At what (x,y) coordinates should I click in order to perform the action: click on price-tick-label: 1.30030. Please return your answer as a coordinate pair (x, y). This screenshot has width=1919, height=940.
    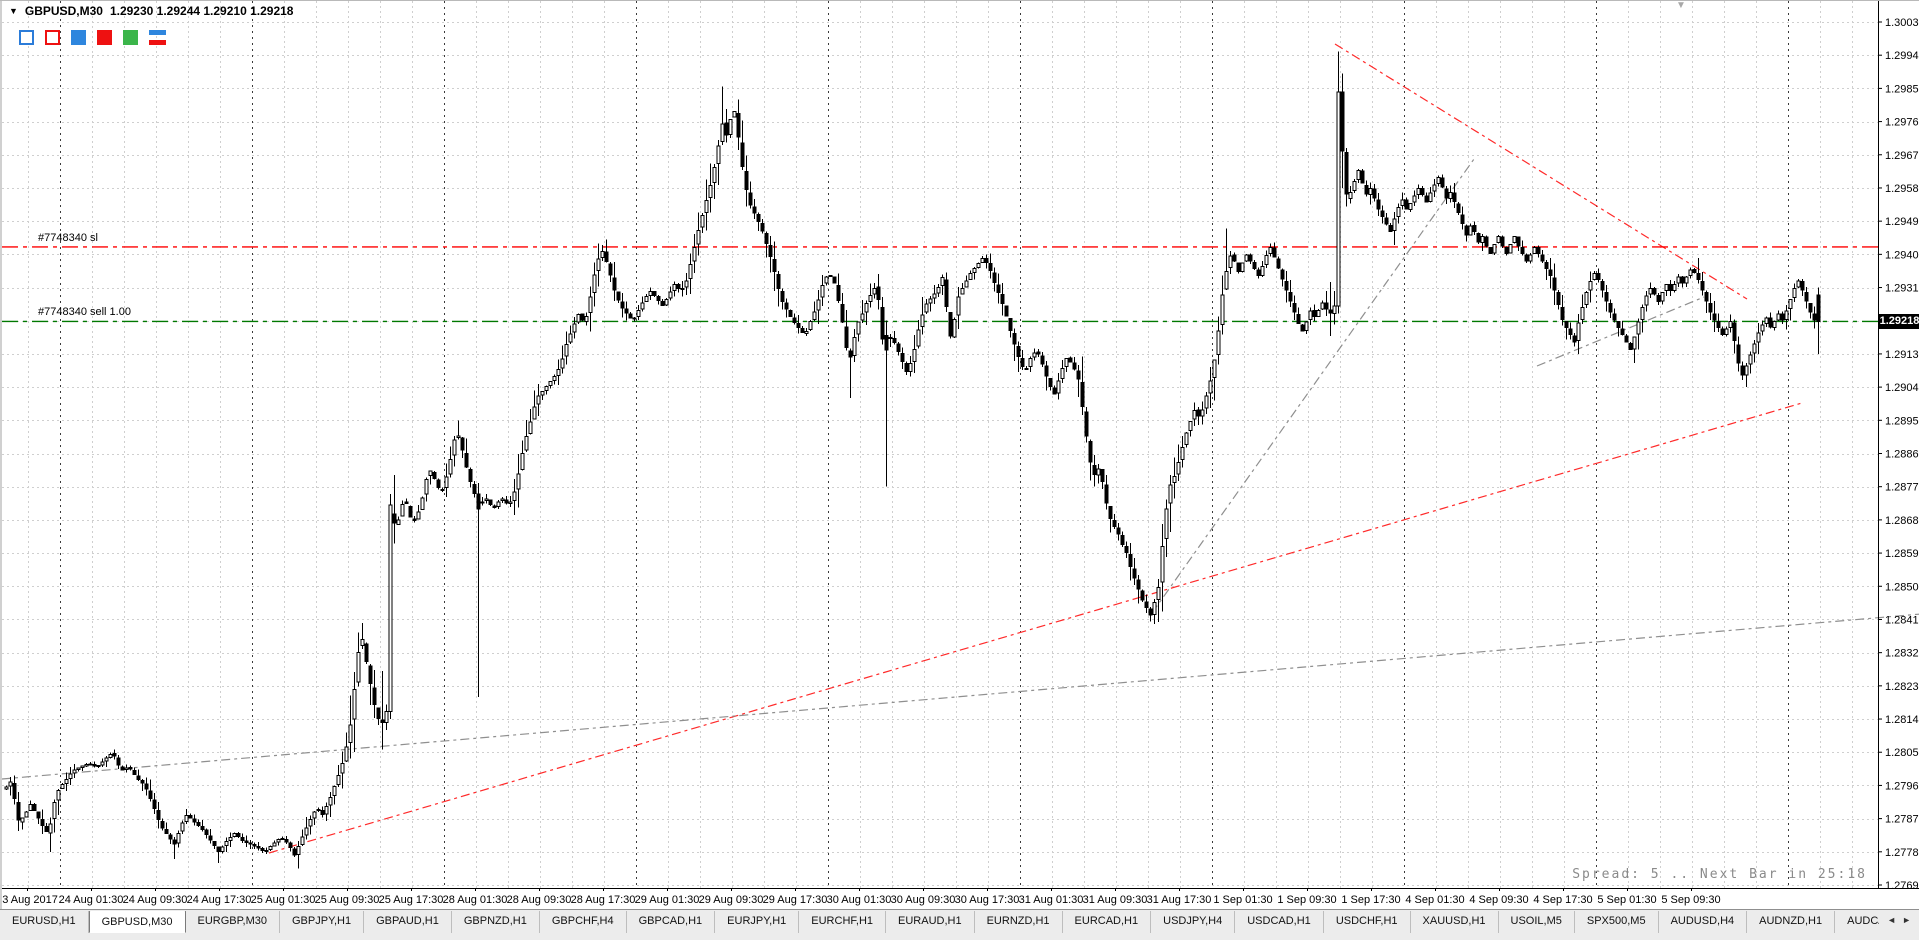
    Looking at the image, I should click on (1902, 23).